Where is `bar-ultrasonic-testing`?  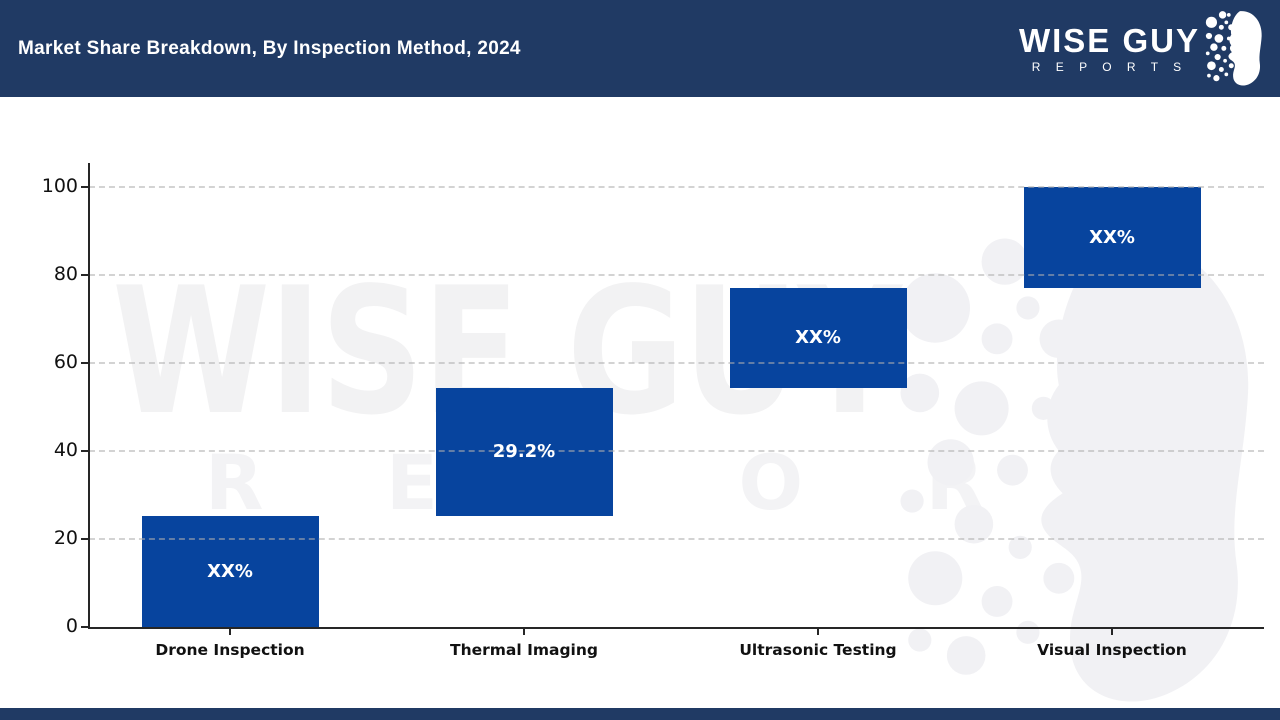
bar-ultrasonic-testing is located at coordinates (818, 337).